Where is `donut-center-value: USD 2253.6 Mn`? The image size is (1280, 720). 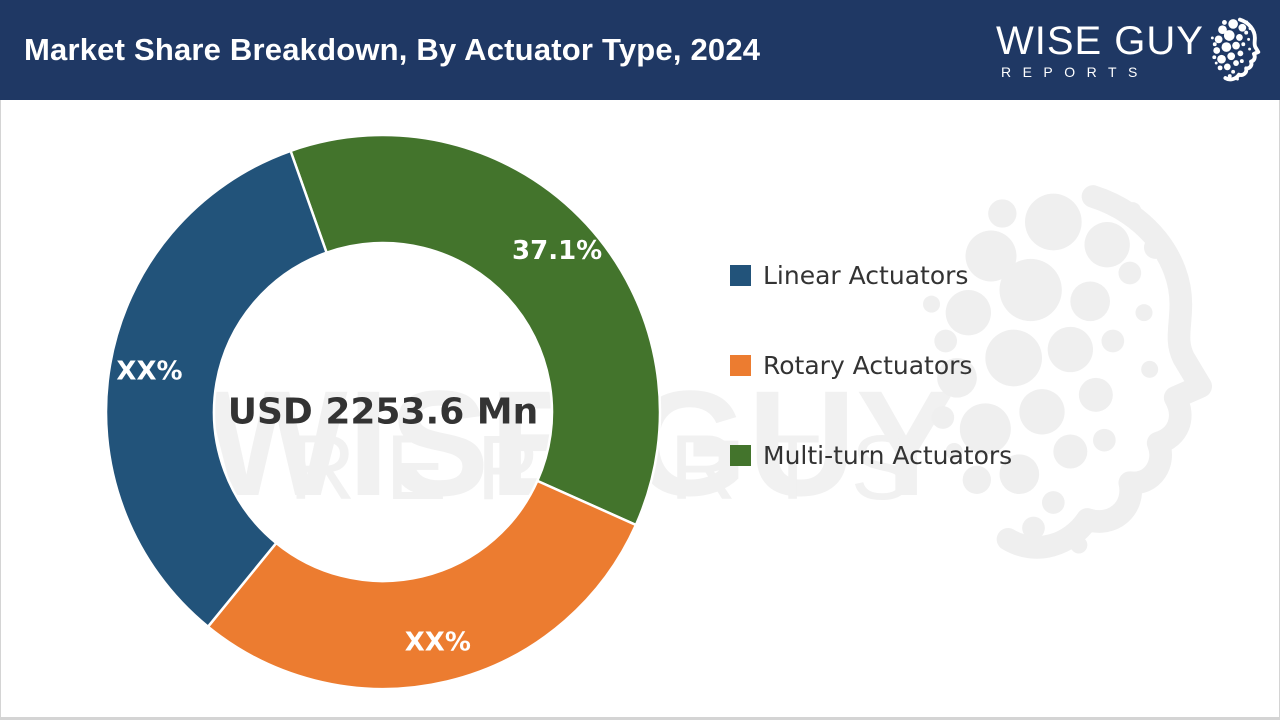
donut-center-value: USD 2253.6 Mn is located at coordinates (383, 412).